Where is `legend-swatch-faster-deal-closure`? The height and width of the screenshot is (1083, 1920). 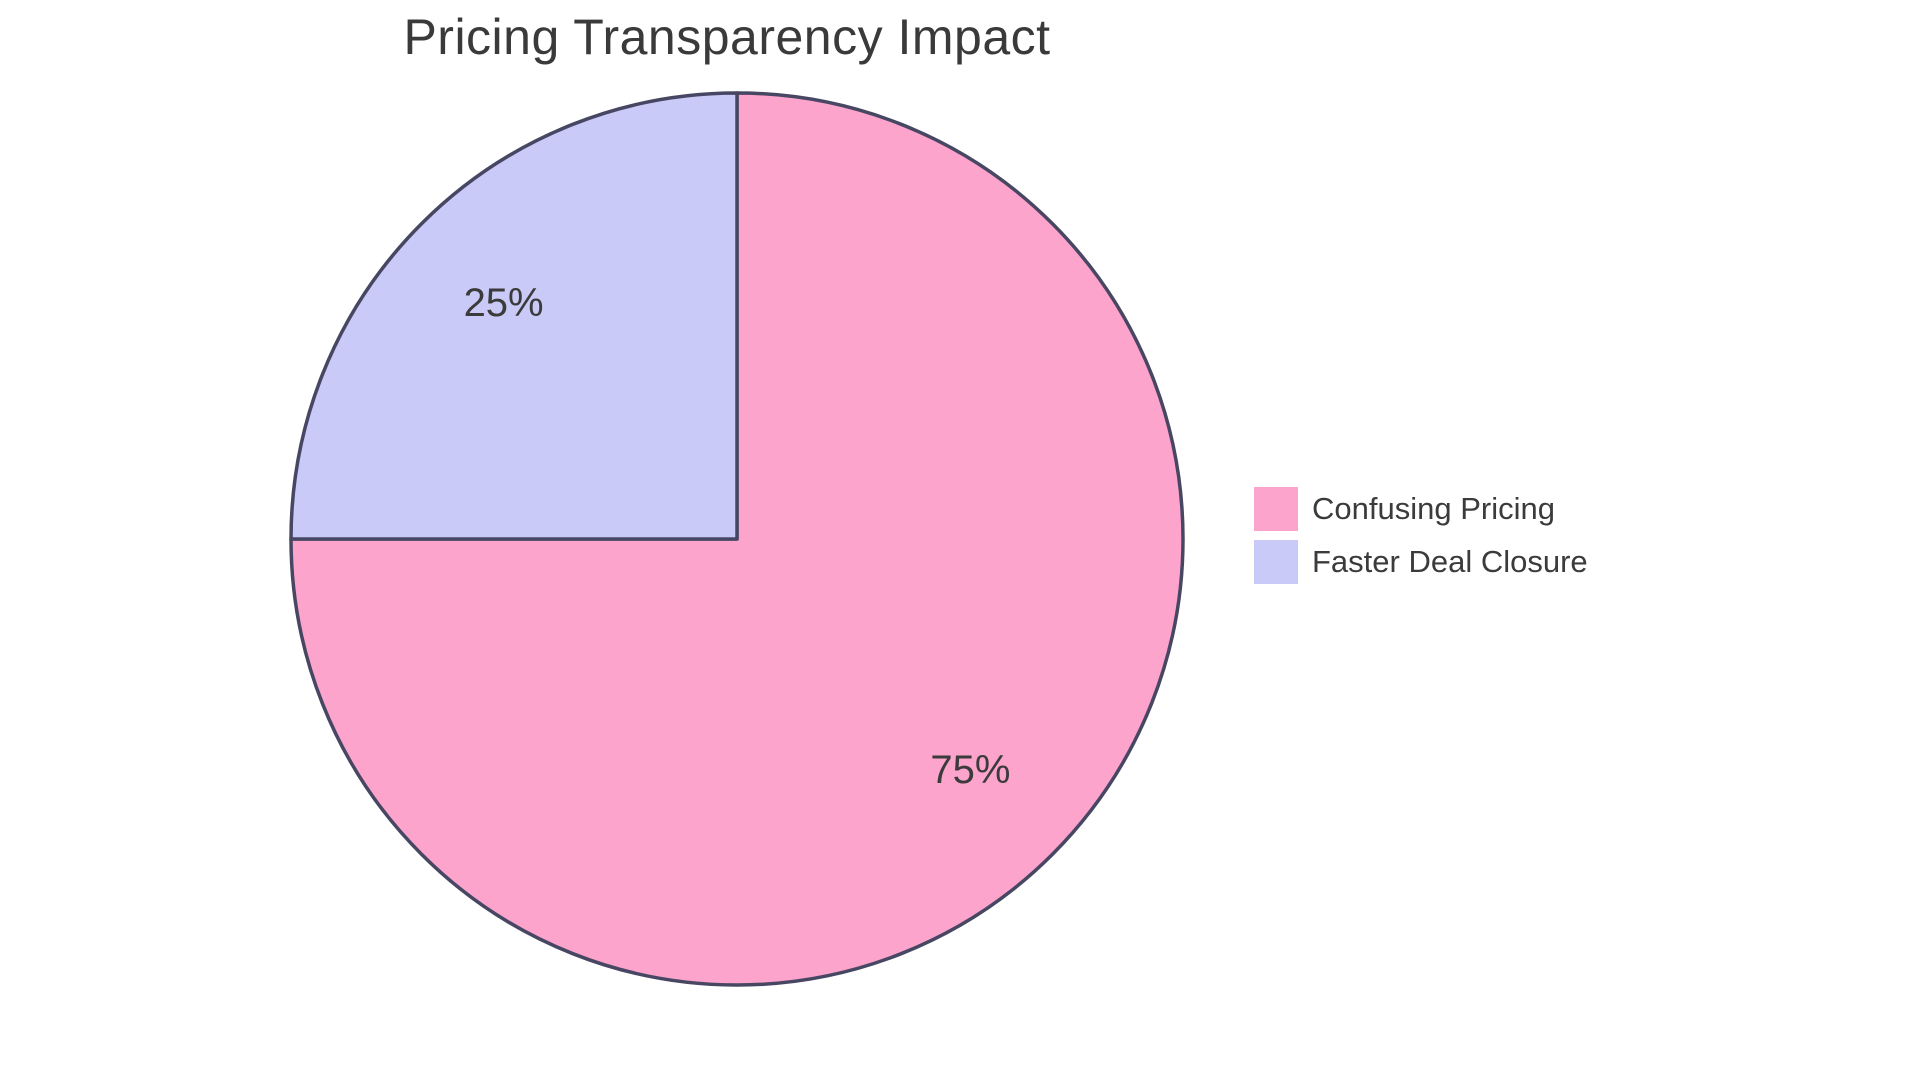 legend-swatch-faster-deal-closure is located at coordinates (1276, 562).